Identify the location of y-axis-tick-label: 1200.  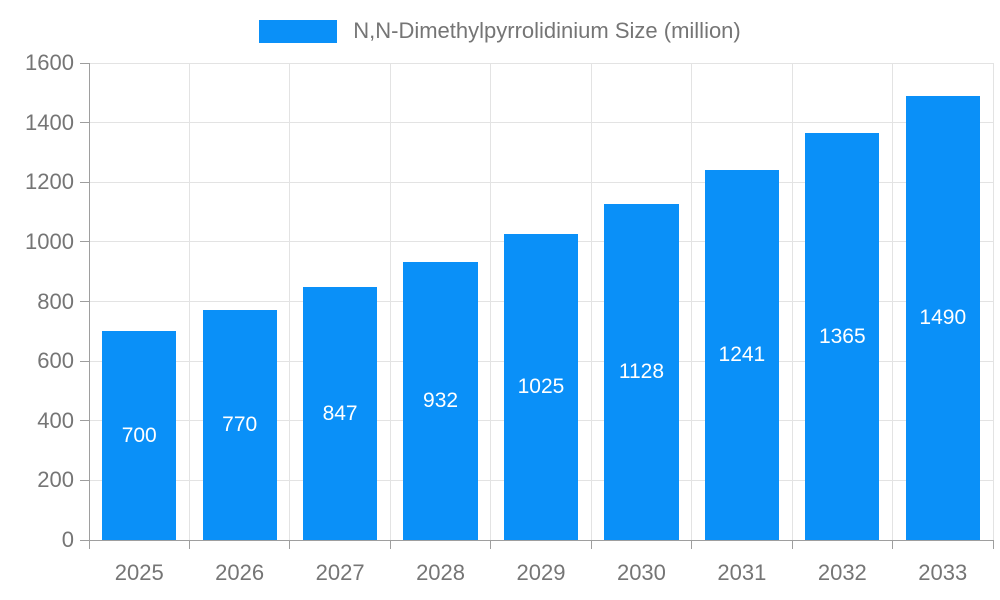
(49, 182).